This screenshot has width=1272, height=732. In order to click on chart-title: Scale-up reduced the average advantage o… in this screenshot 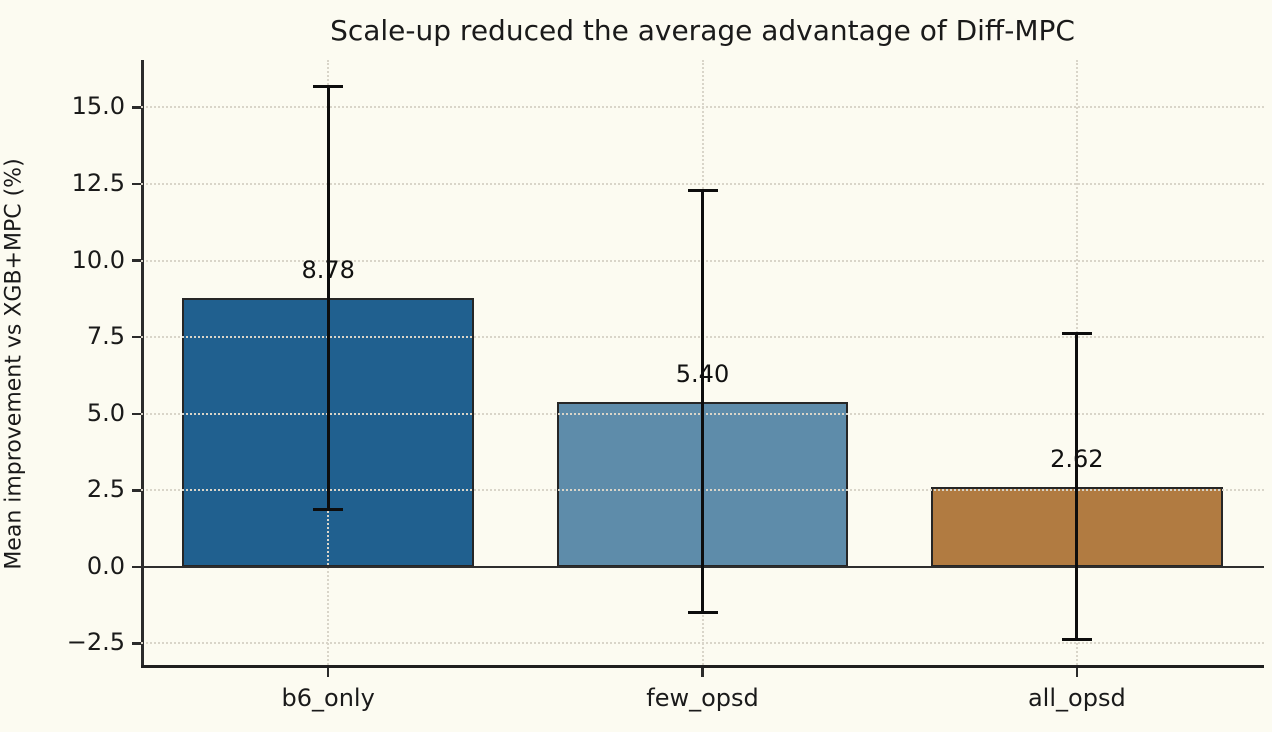, I will do `click(702, 30)`.